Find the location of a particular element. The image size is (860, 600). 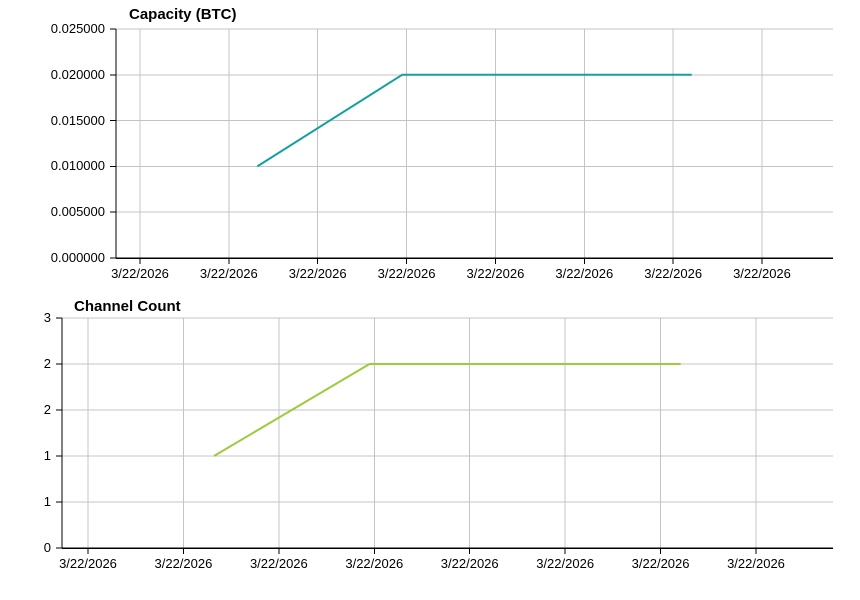

capacity-y-tick-label: 0.000000 is located at coordinates (77, 257).